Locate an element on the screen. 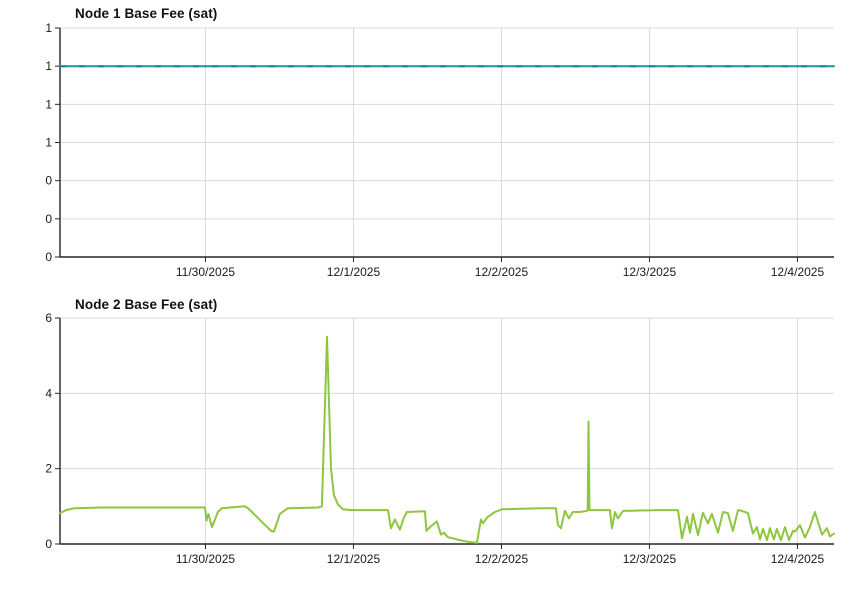 The image size is (860, 600). y-tick-label: 4 is located at coordinates (48, 393).